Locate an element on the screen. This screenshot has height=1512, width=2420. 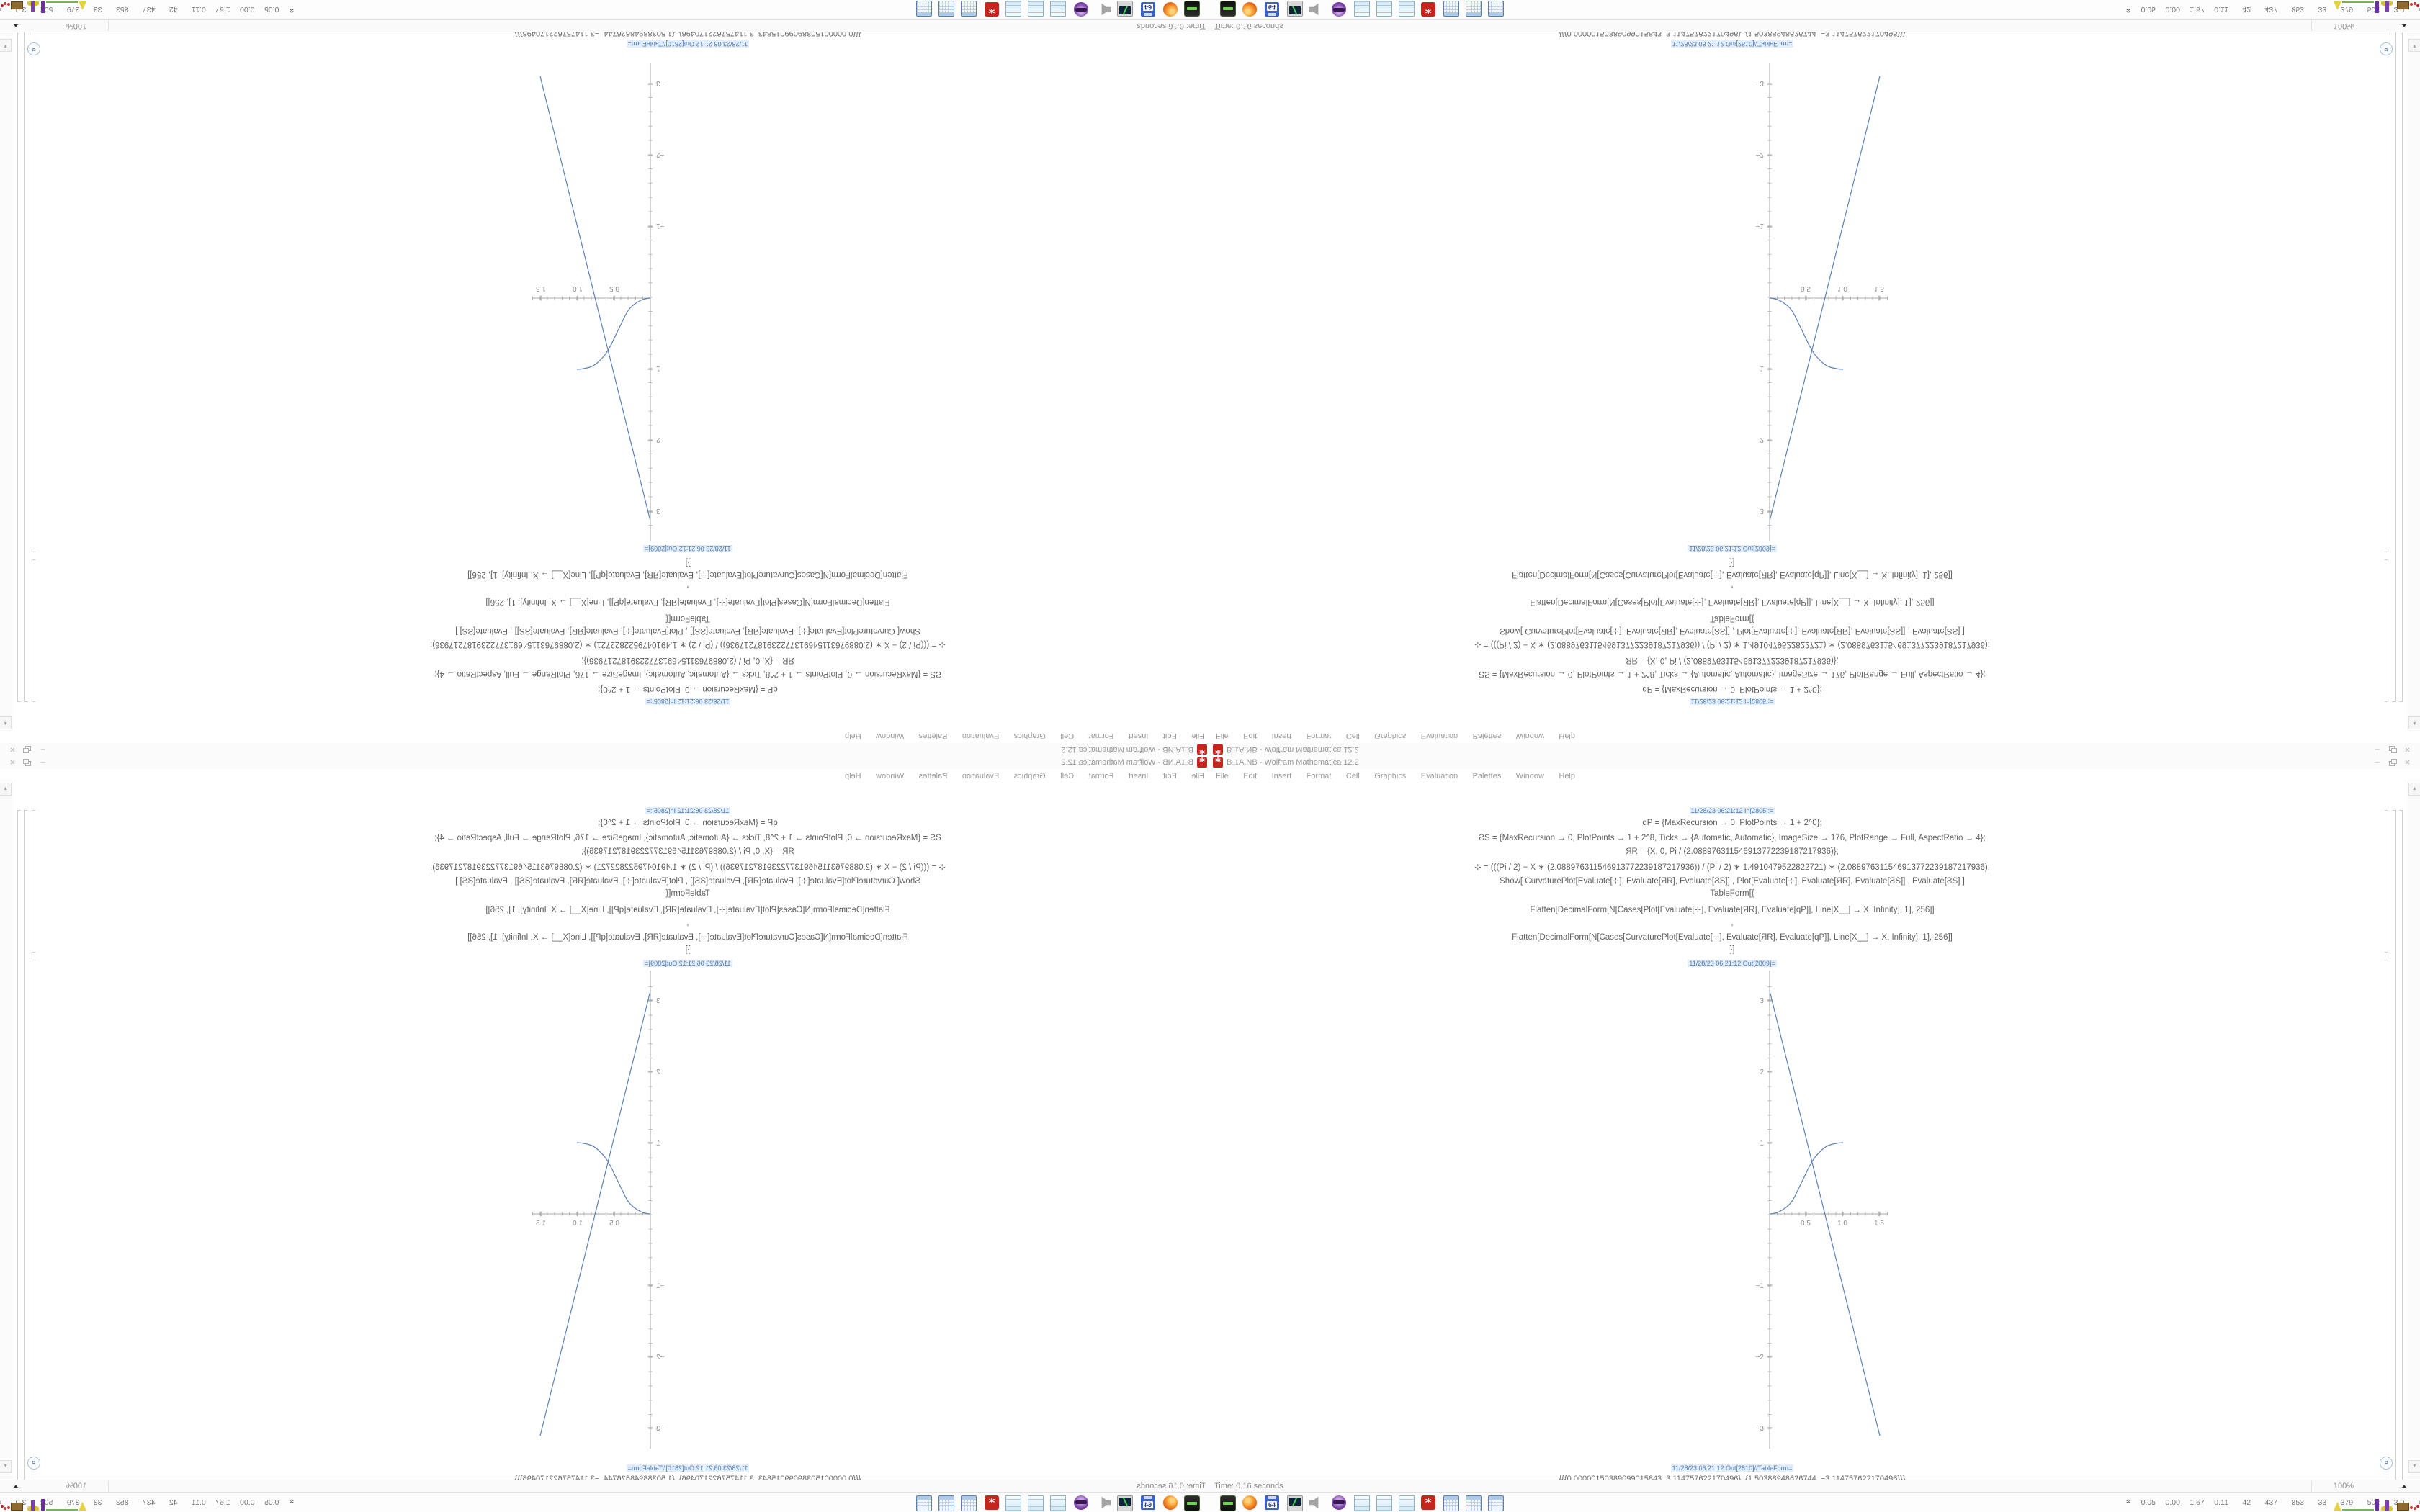
volume-icon is located at coordinates (1314, 1502).